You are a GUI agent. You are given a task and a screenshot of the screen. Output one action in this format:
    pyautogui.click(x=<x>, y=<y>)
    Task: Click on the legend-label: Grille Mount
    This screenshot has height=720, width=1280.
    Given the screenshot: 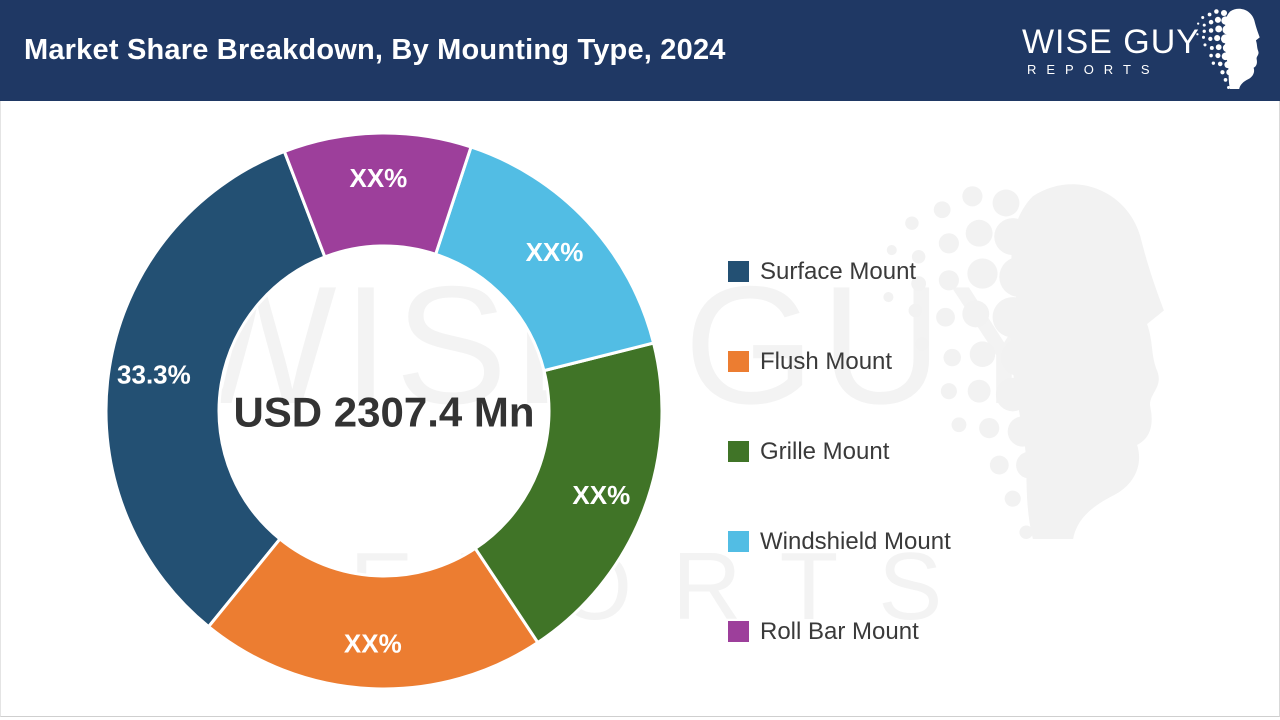 What is the action you would take?
    pyautogui.click(x=825, y=451)
    